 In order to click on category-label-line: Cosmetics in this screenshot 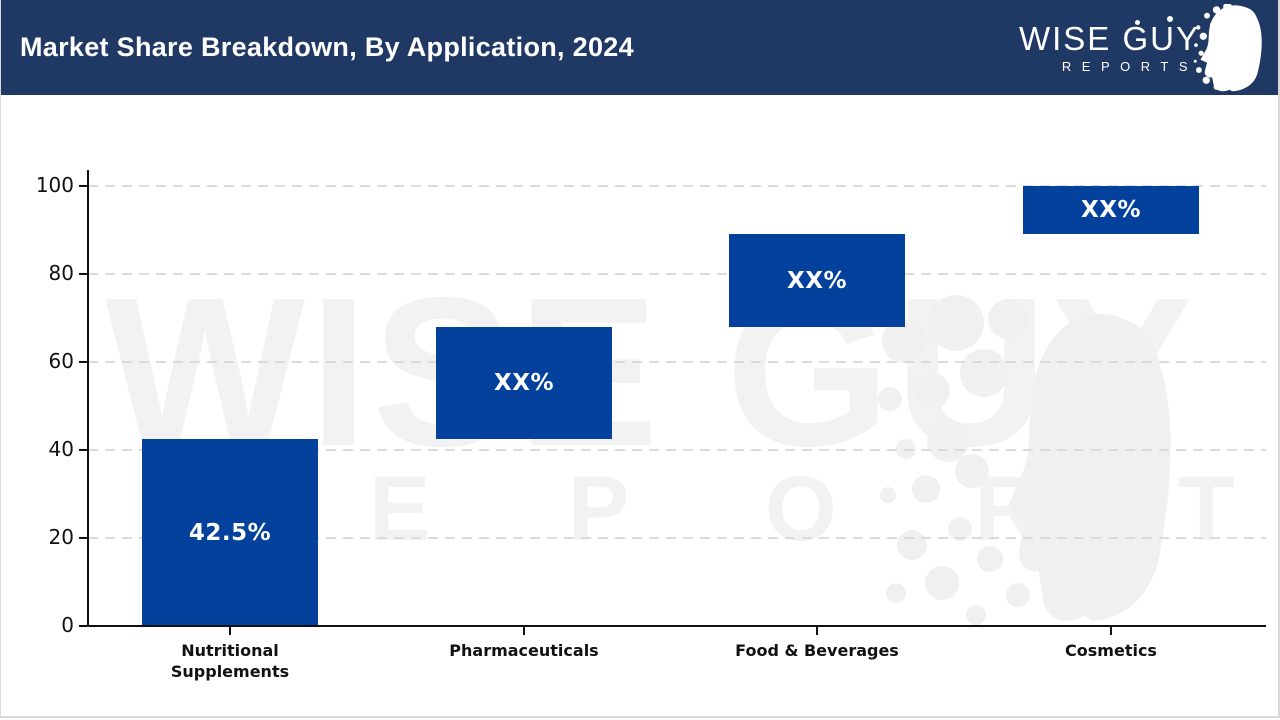, I will do `click(1111, 650)`.